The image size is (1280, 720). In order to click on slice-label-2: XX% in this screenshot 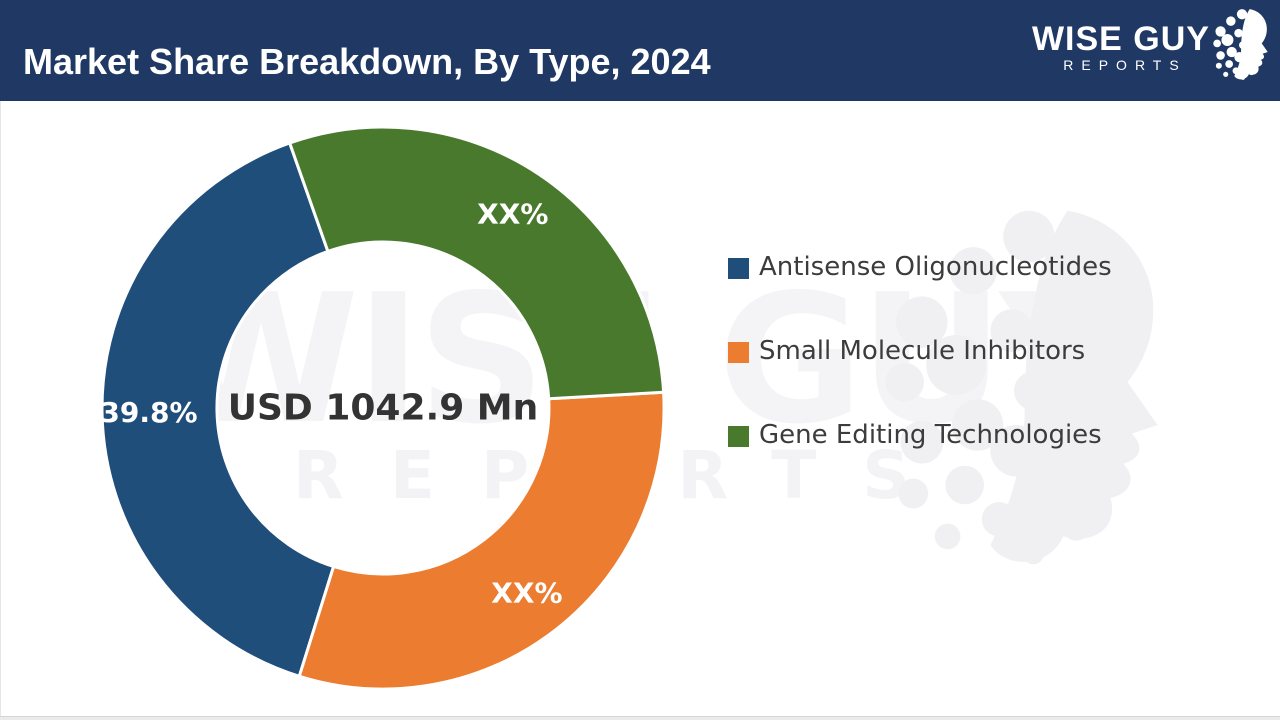, I will do `click(512, 213)`.